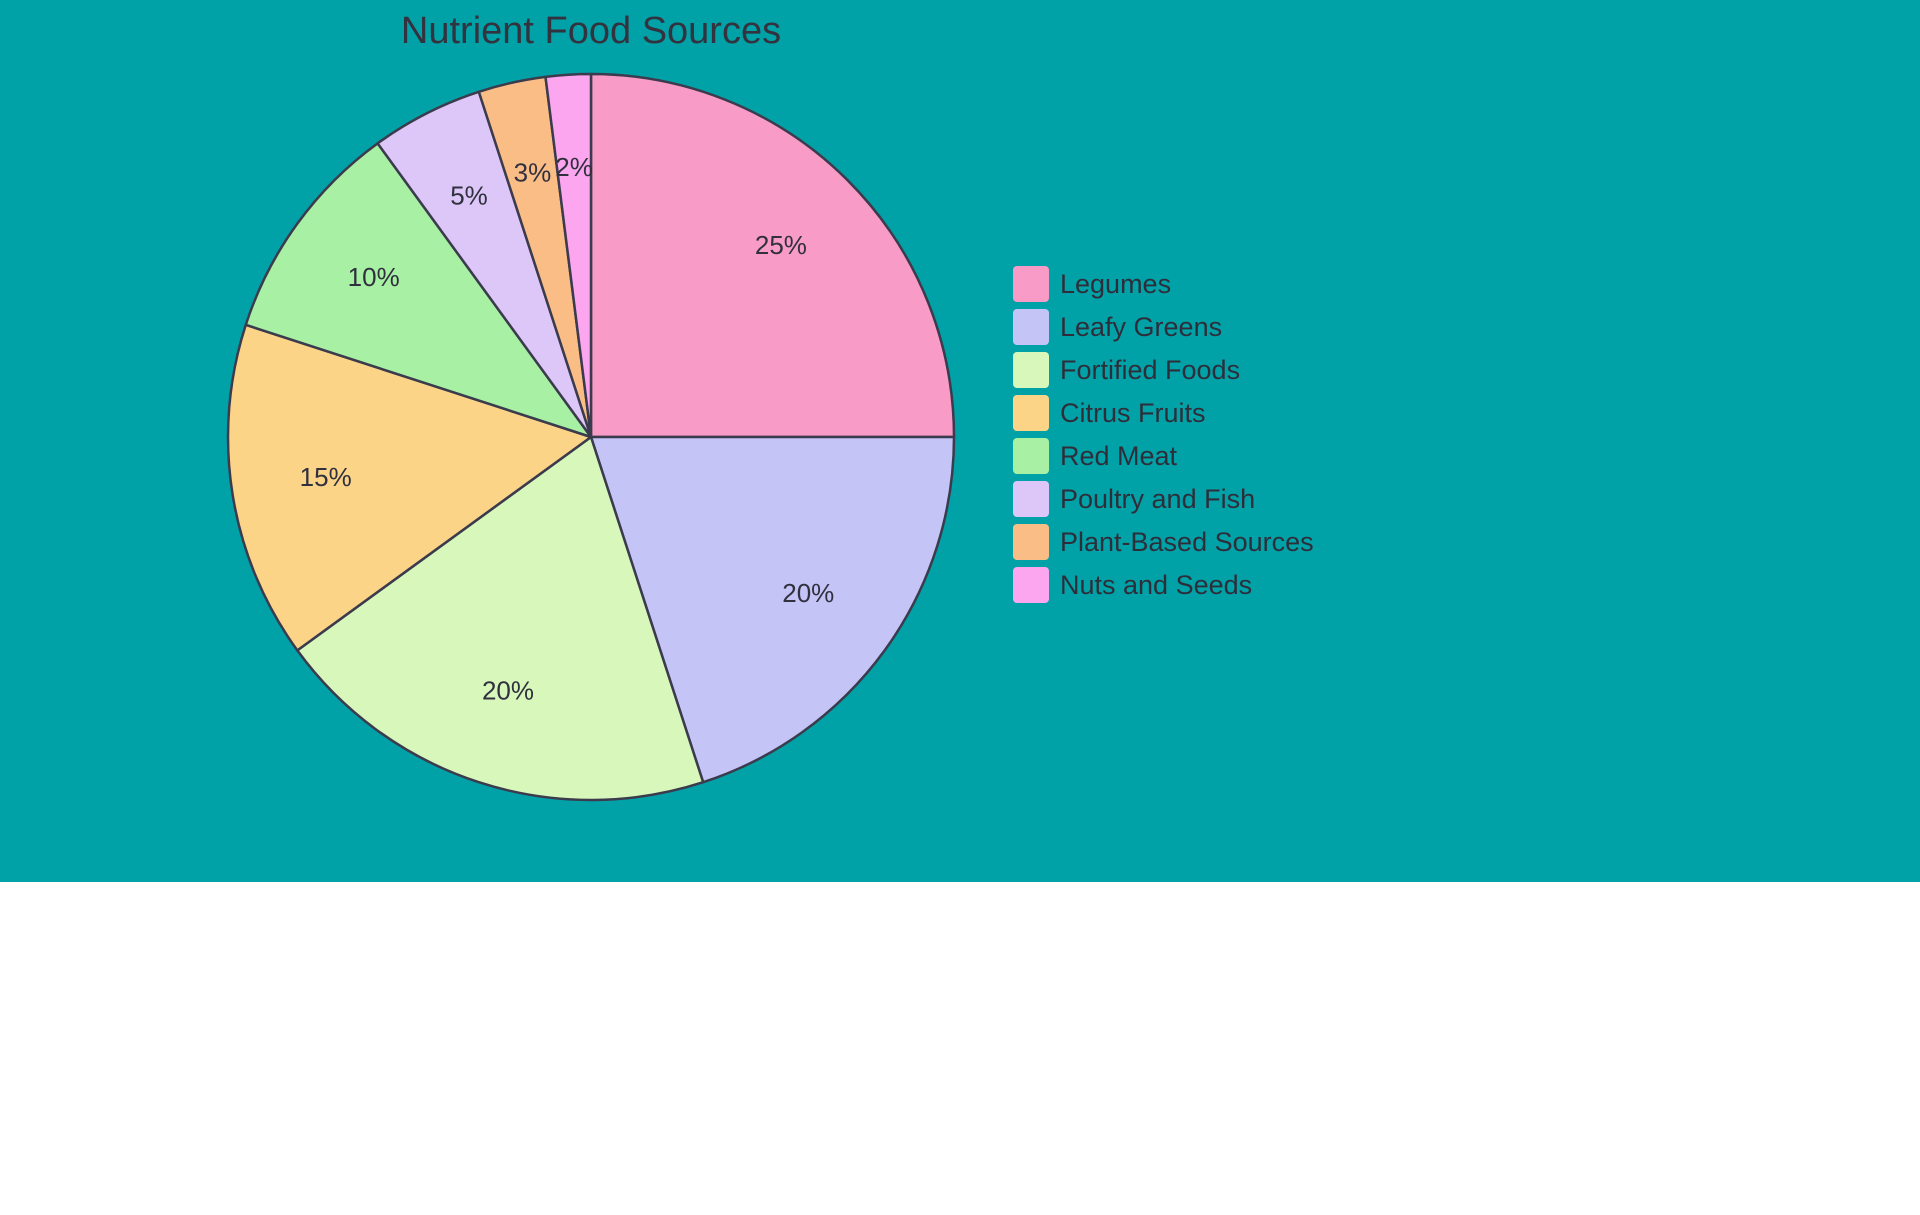 The height and width of the screenshot is (1215, 1920). I want to click on pie-slice-label: 10%, so click(374, 277).